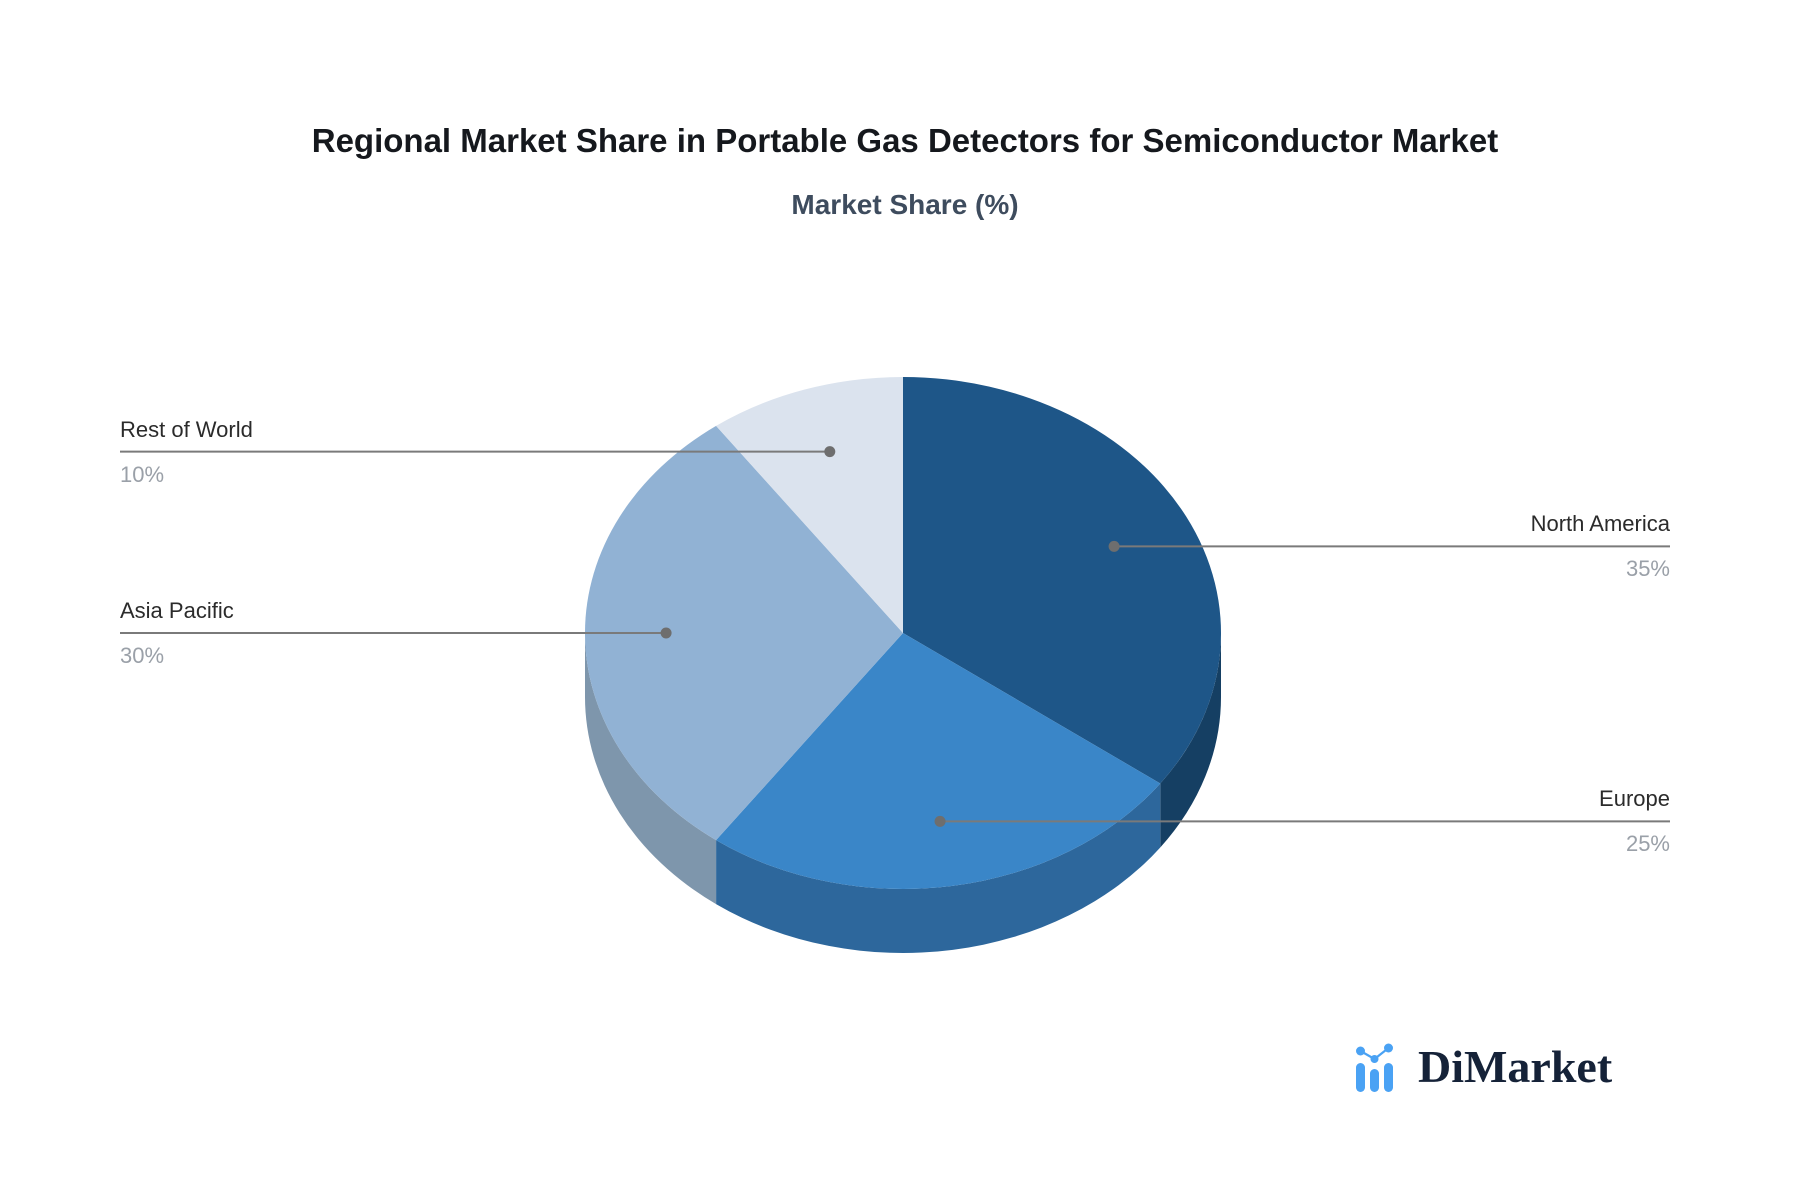 This screenshot has width=1800, height=1196. Describe the element at coordinates (651, 769) in the screenshot. I see `pie-slice-side-asia-pacific` at that location.